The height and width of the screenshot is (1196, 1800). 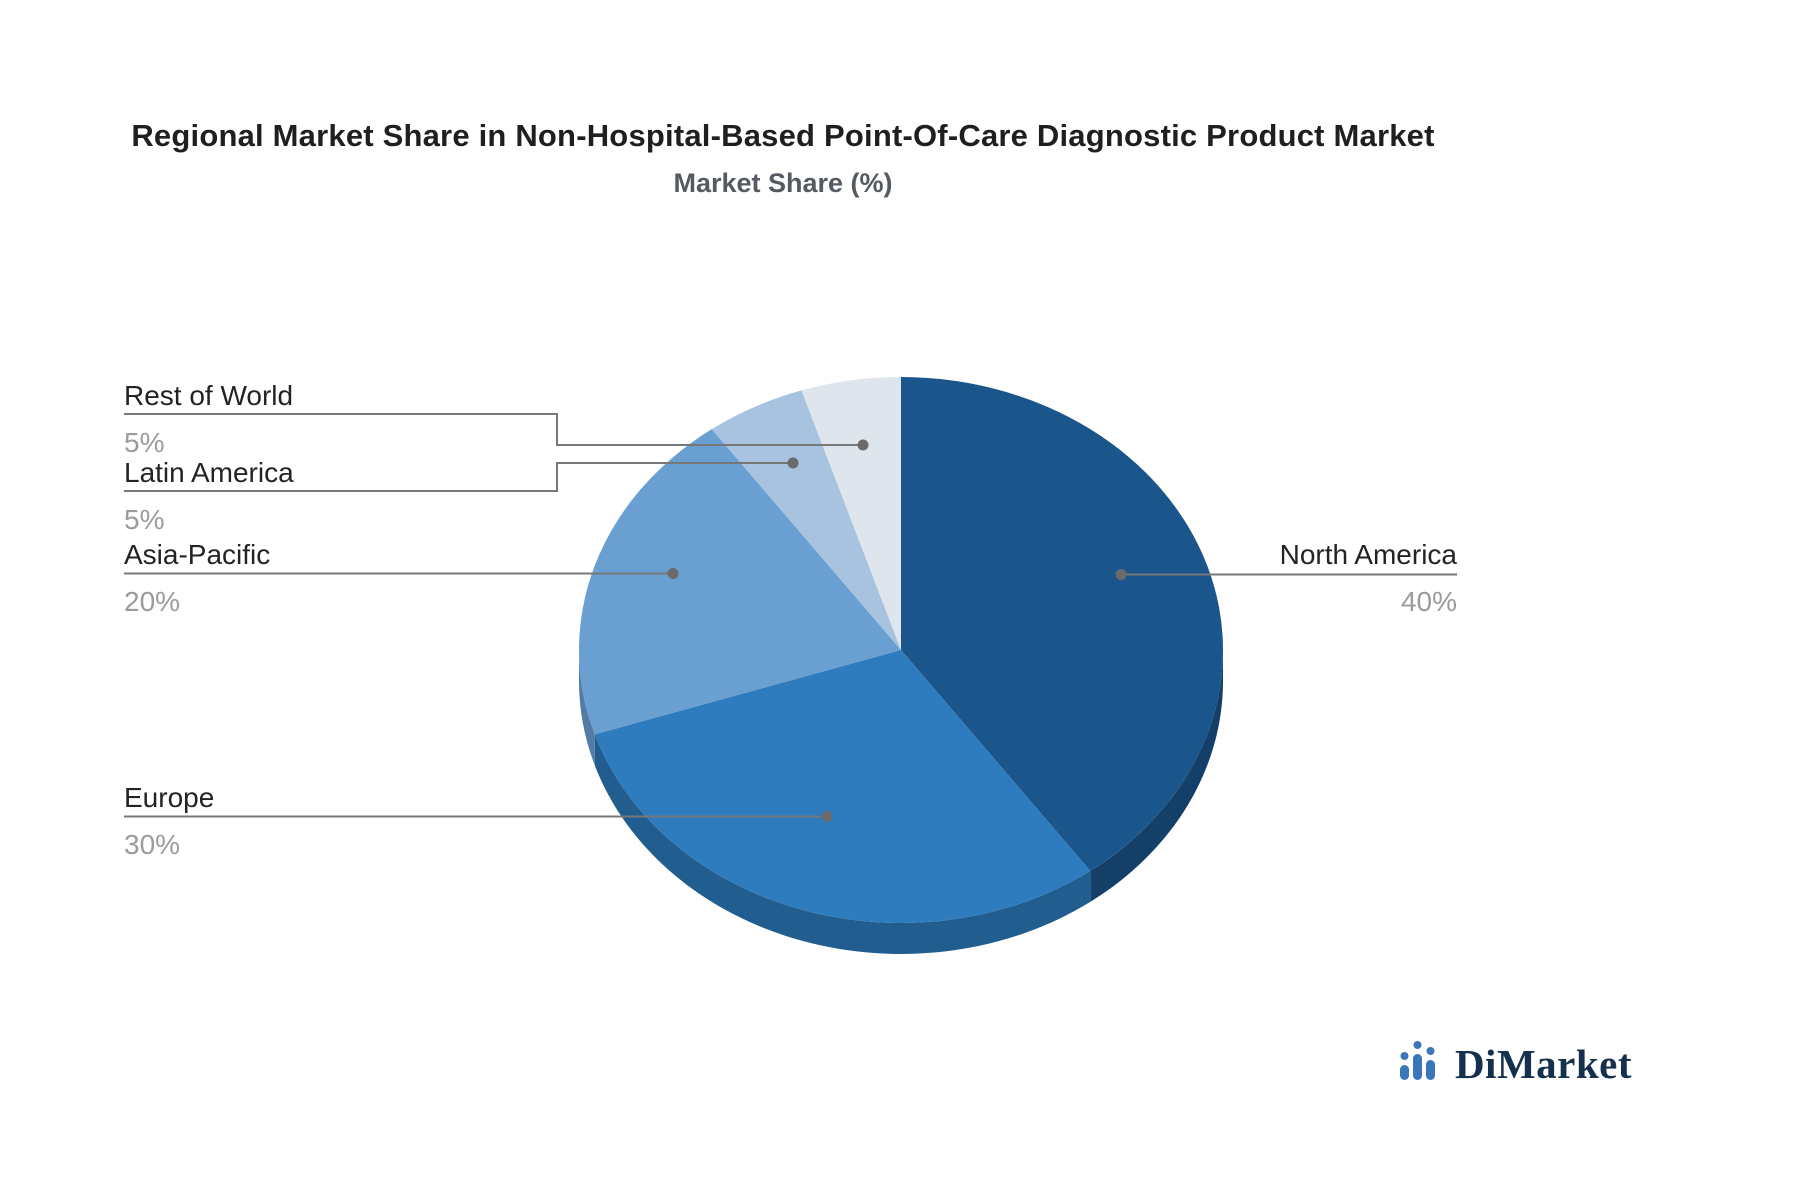 What do you see at coordinates (1428, 601) in the screenshot?
I see `slice-value-north-america: 40%` at bounding box center [1428, 601].